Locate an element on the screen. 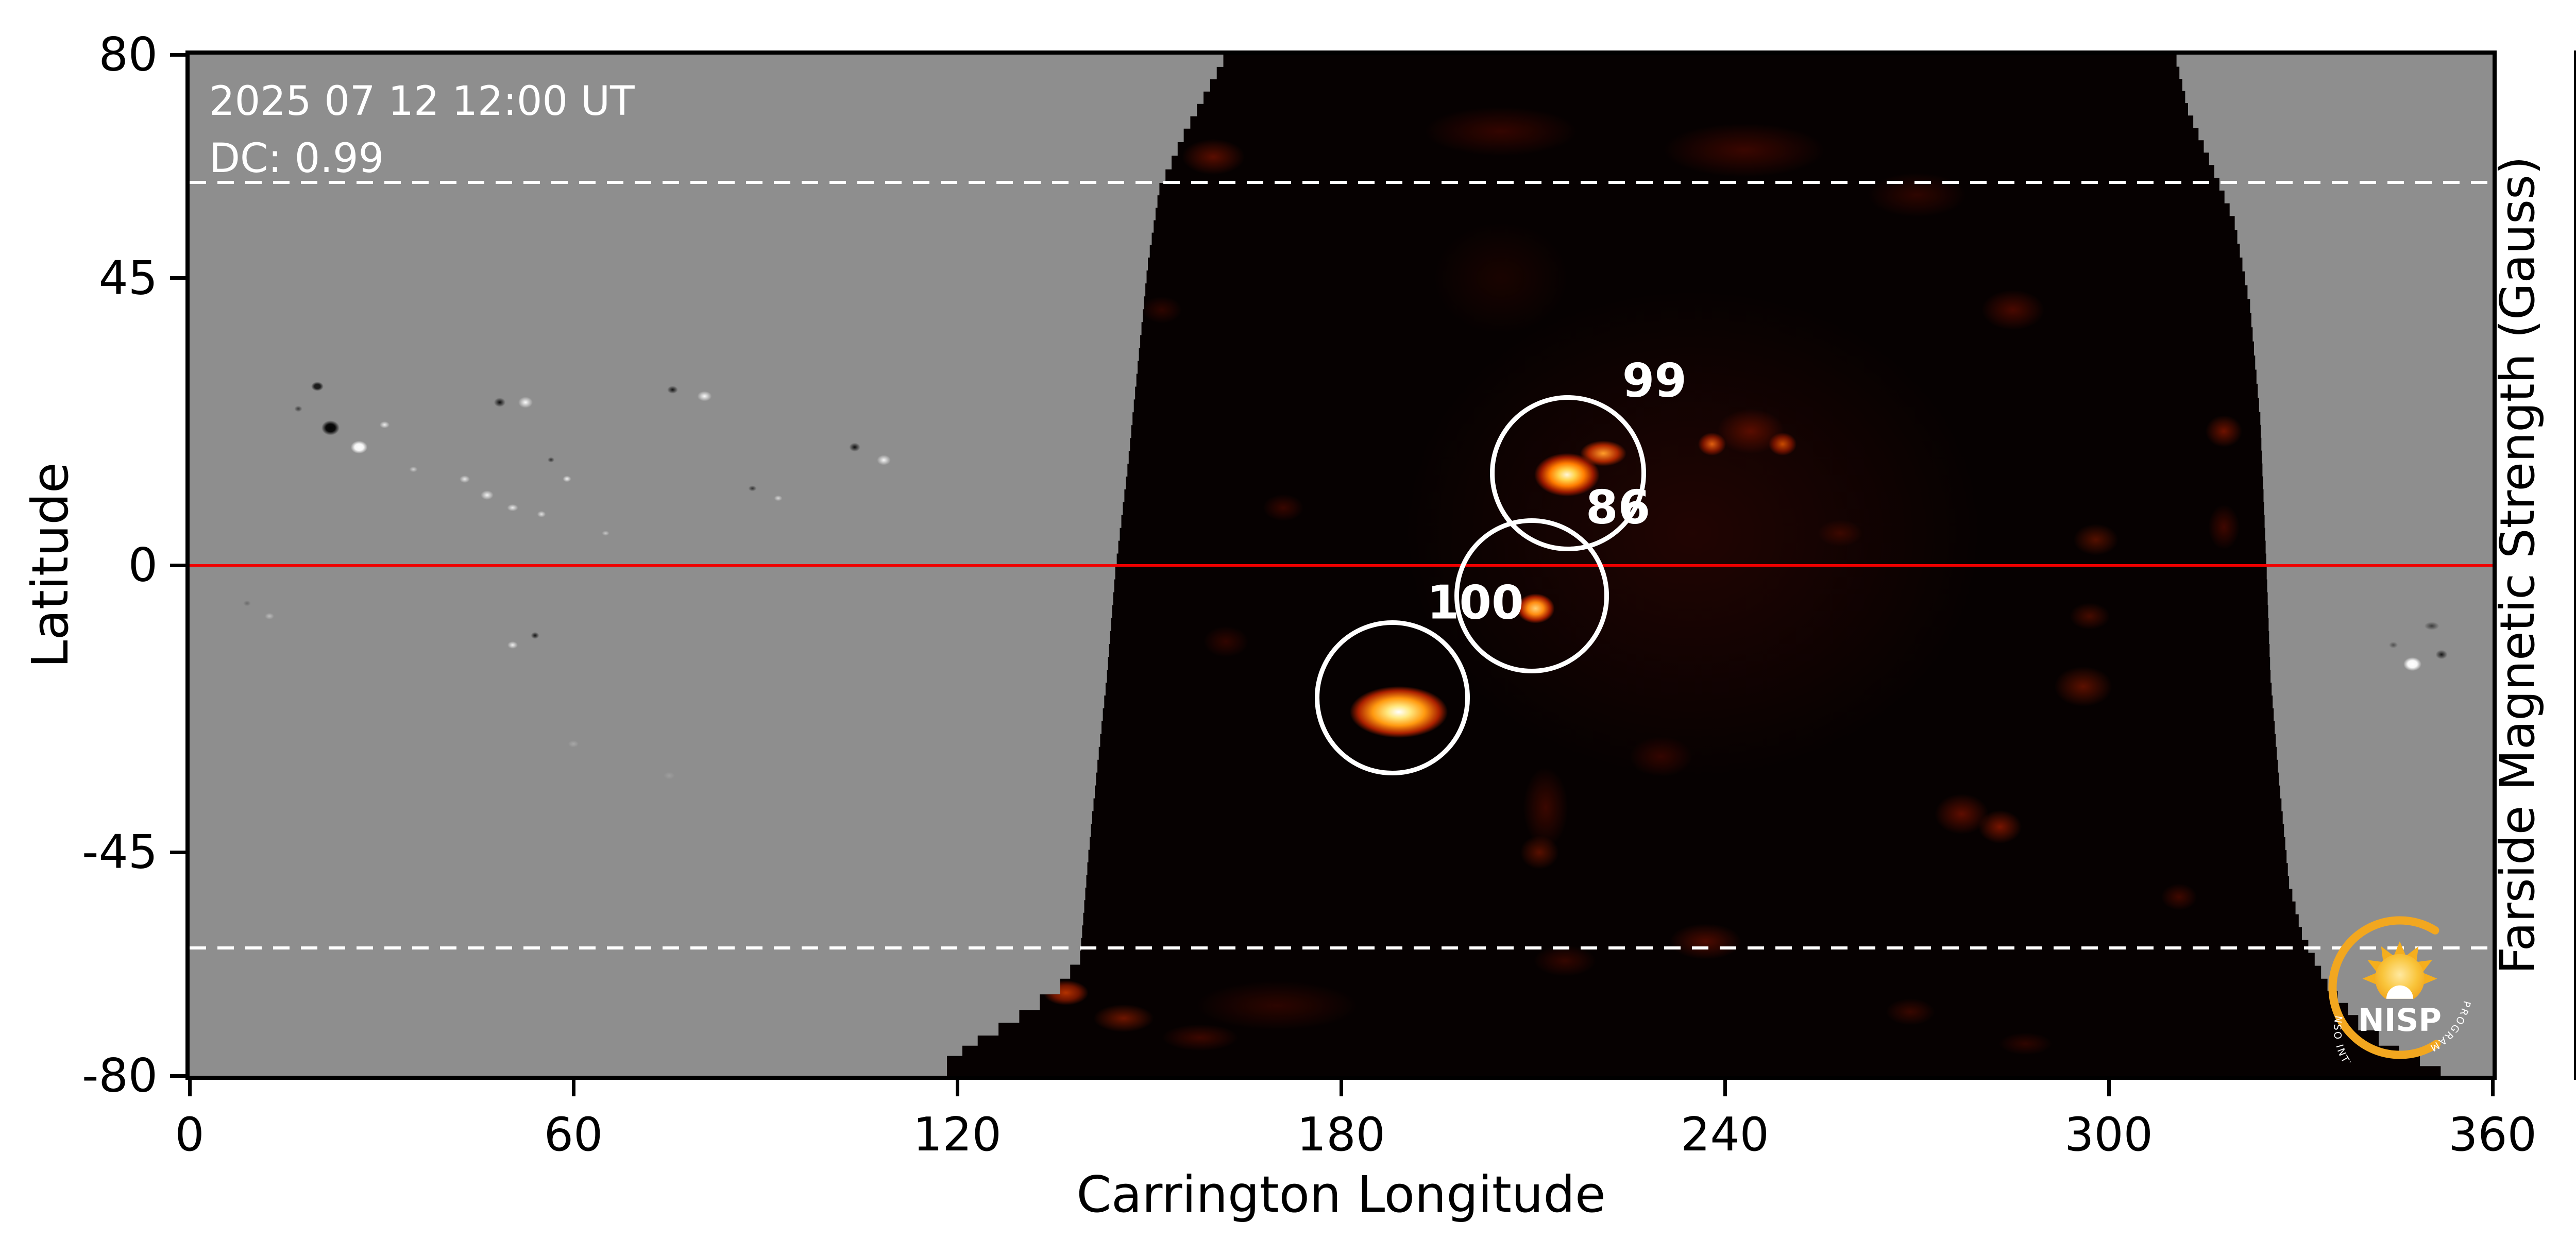  region-label-99: 99 is located at coordinates (1654, 380).